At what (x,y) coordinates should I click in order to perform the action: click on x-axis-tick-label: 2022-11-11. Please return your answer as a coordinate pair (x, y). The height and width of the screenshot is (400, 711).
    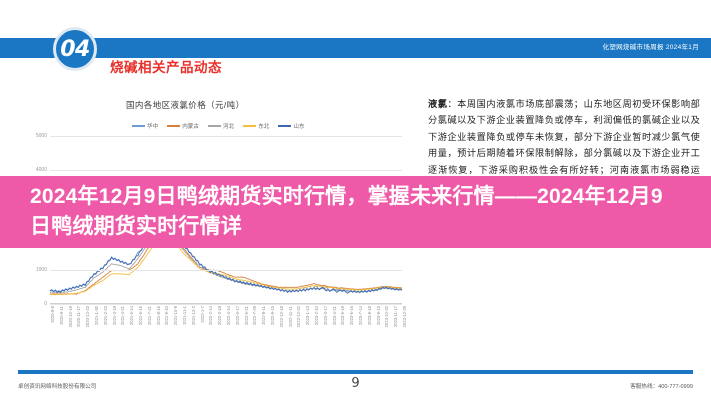
    Looking at the image, I should click on (290, 316).